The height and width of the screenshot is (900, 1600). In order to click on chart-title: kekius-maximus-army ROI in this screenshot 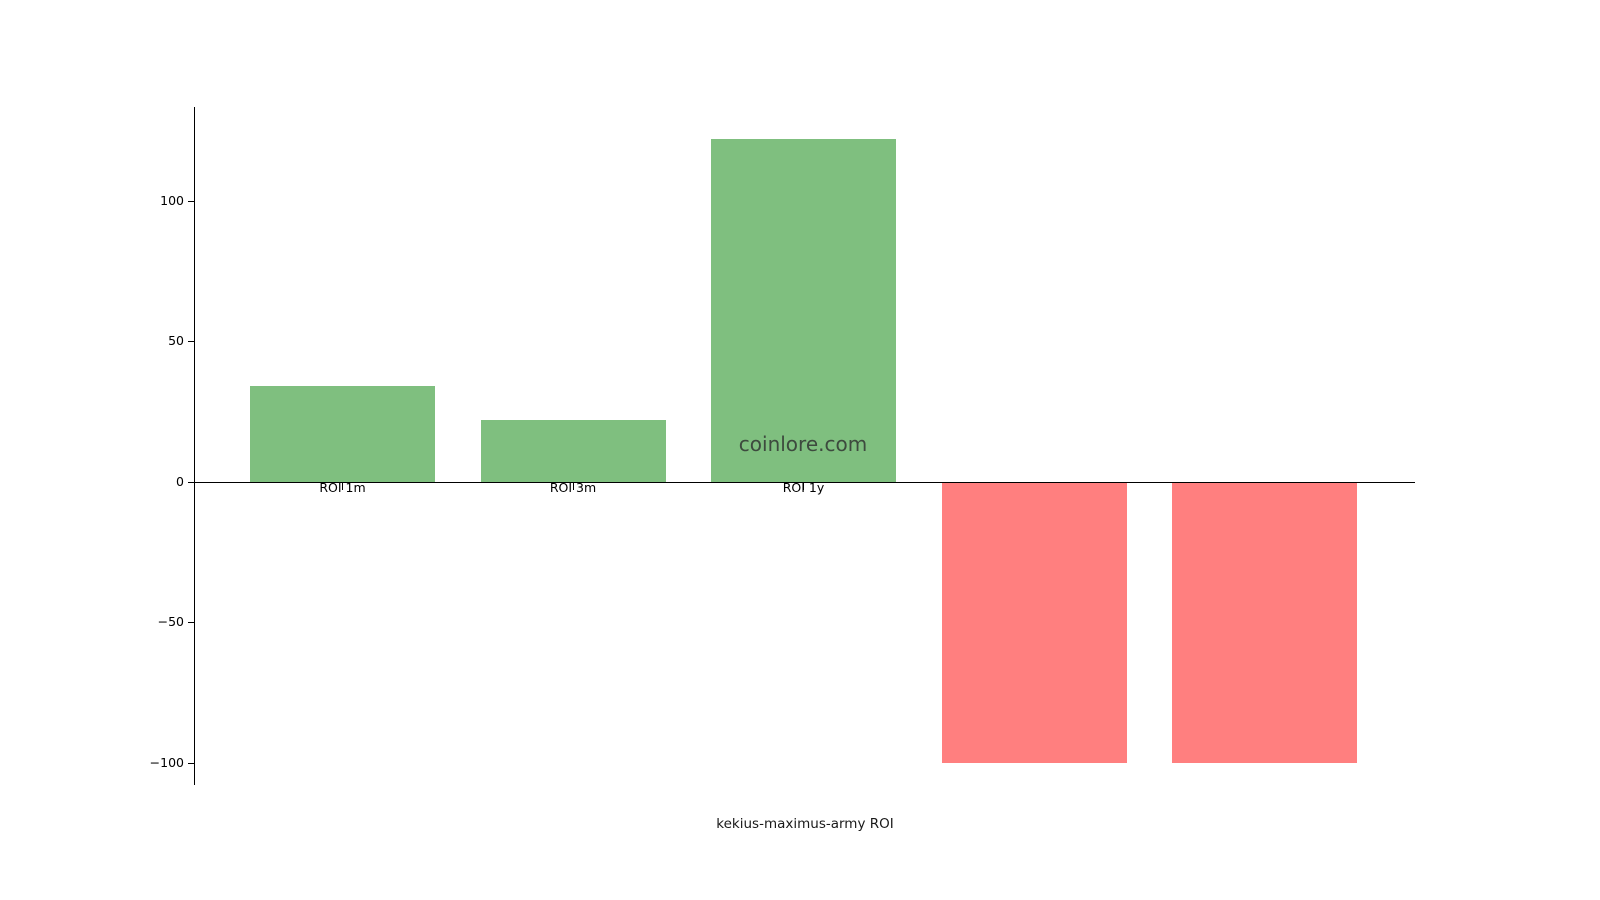, I will do `click(805, 824)`.